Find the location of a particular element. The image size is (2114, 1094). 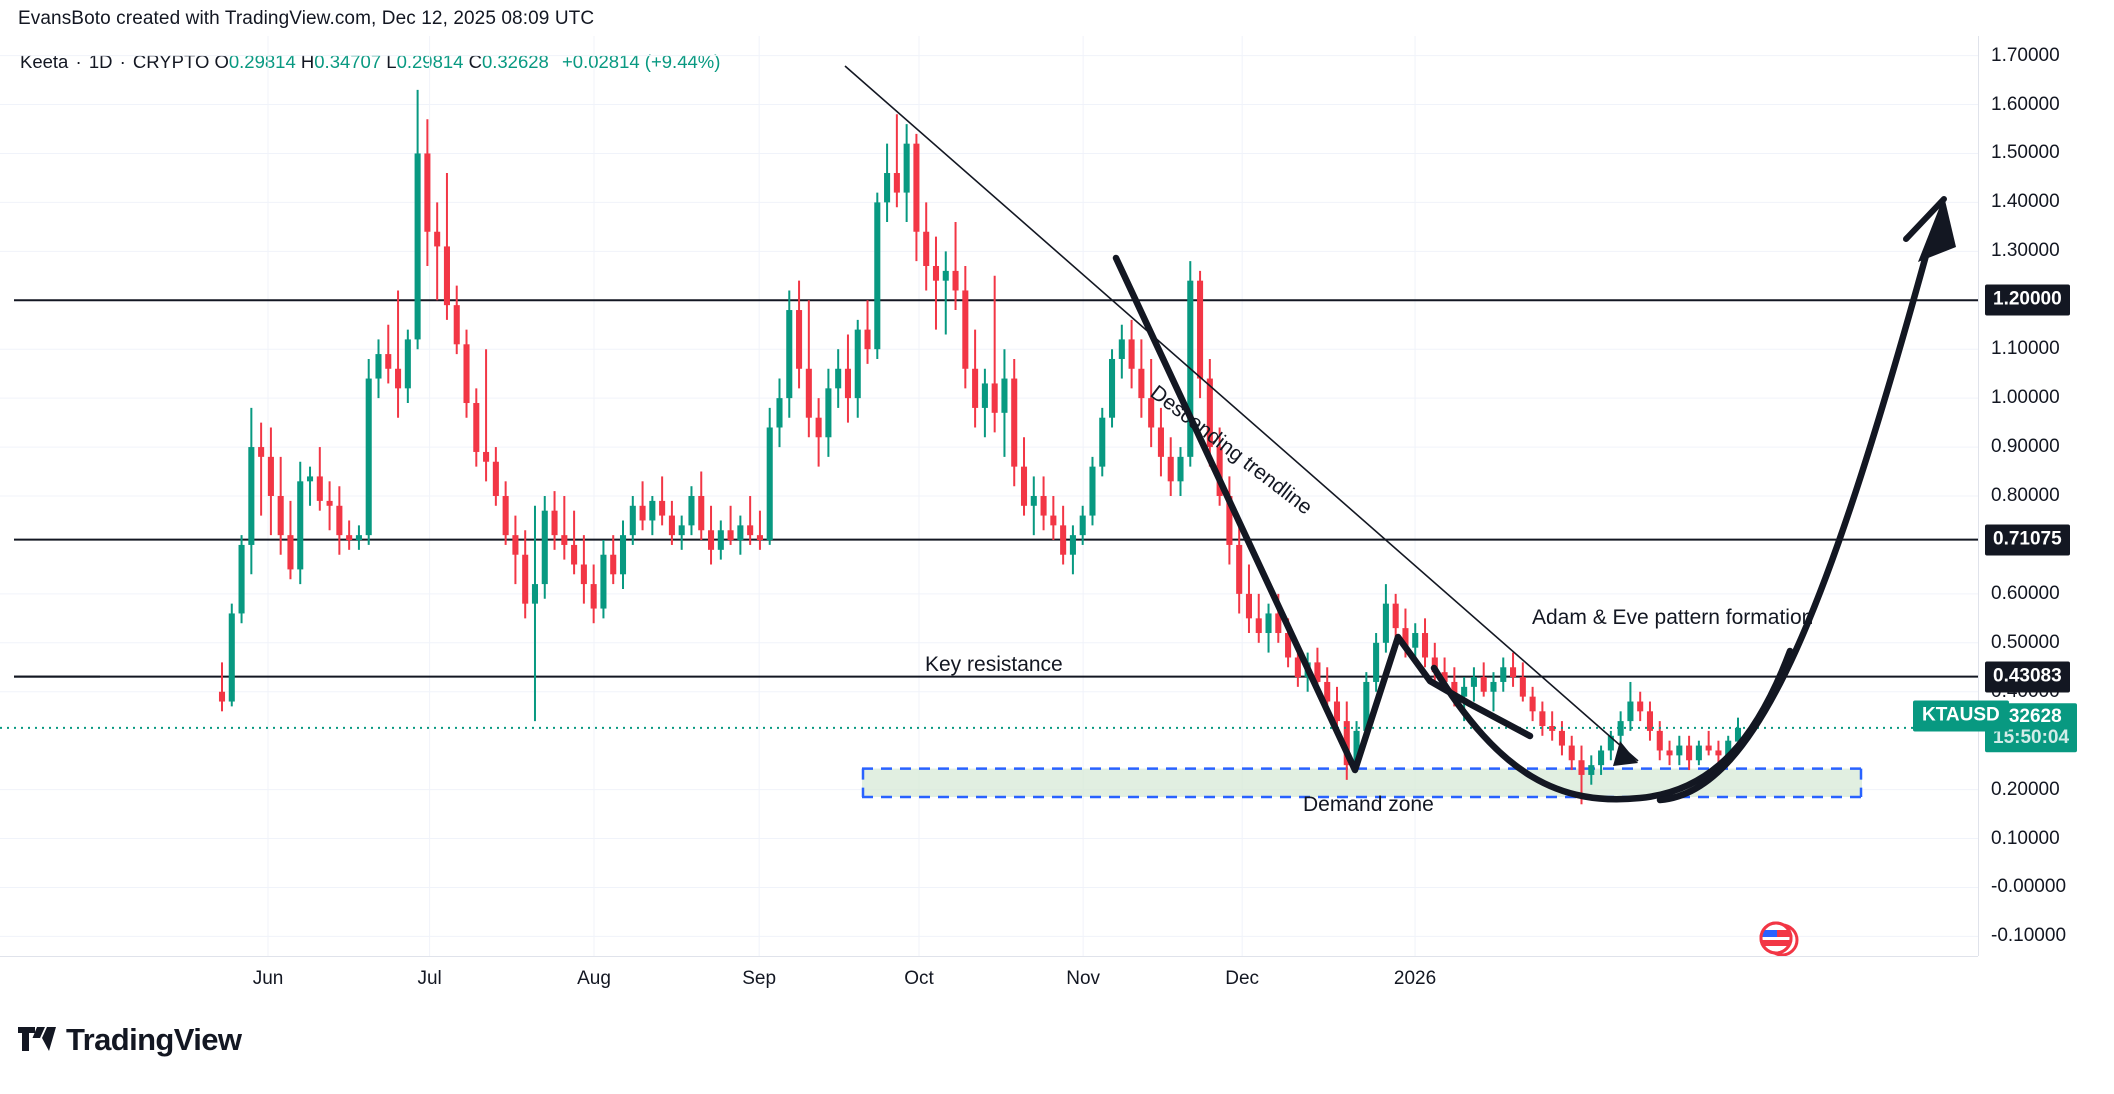

price-tick: 1.30000 is located at coordinates (2025, 251).